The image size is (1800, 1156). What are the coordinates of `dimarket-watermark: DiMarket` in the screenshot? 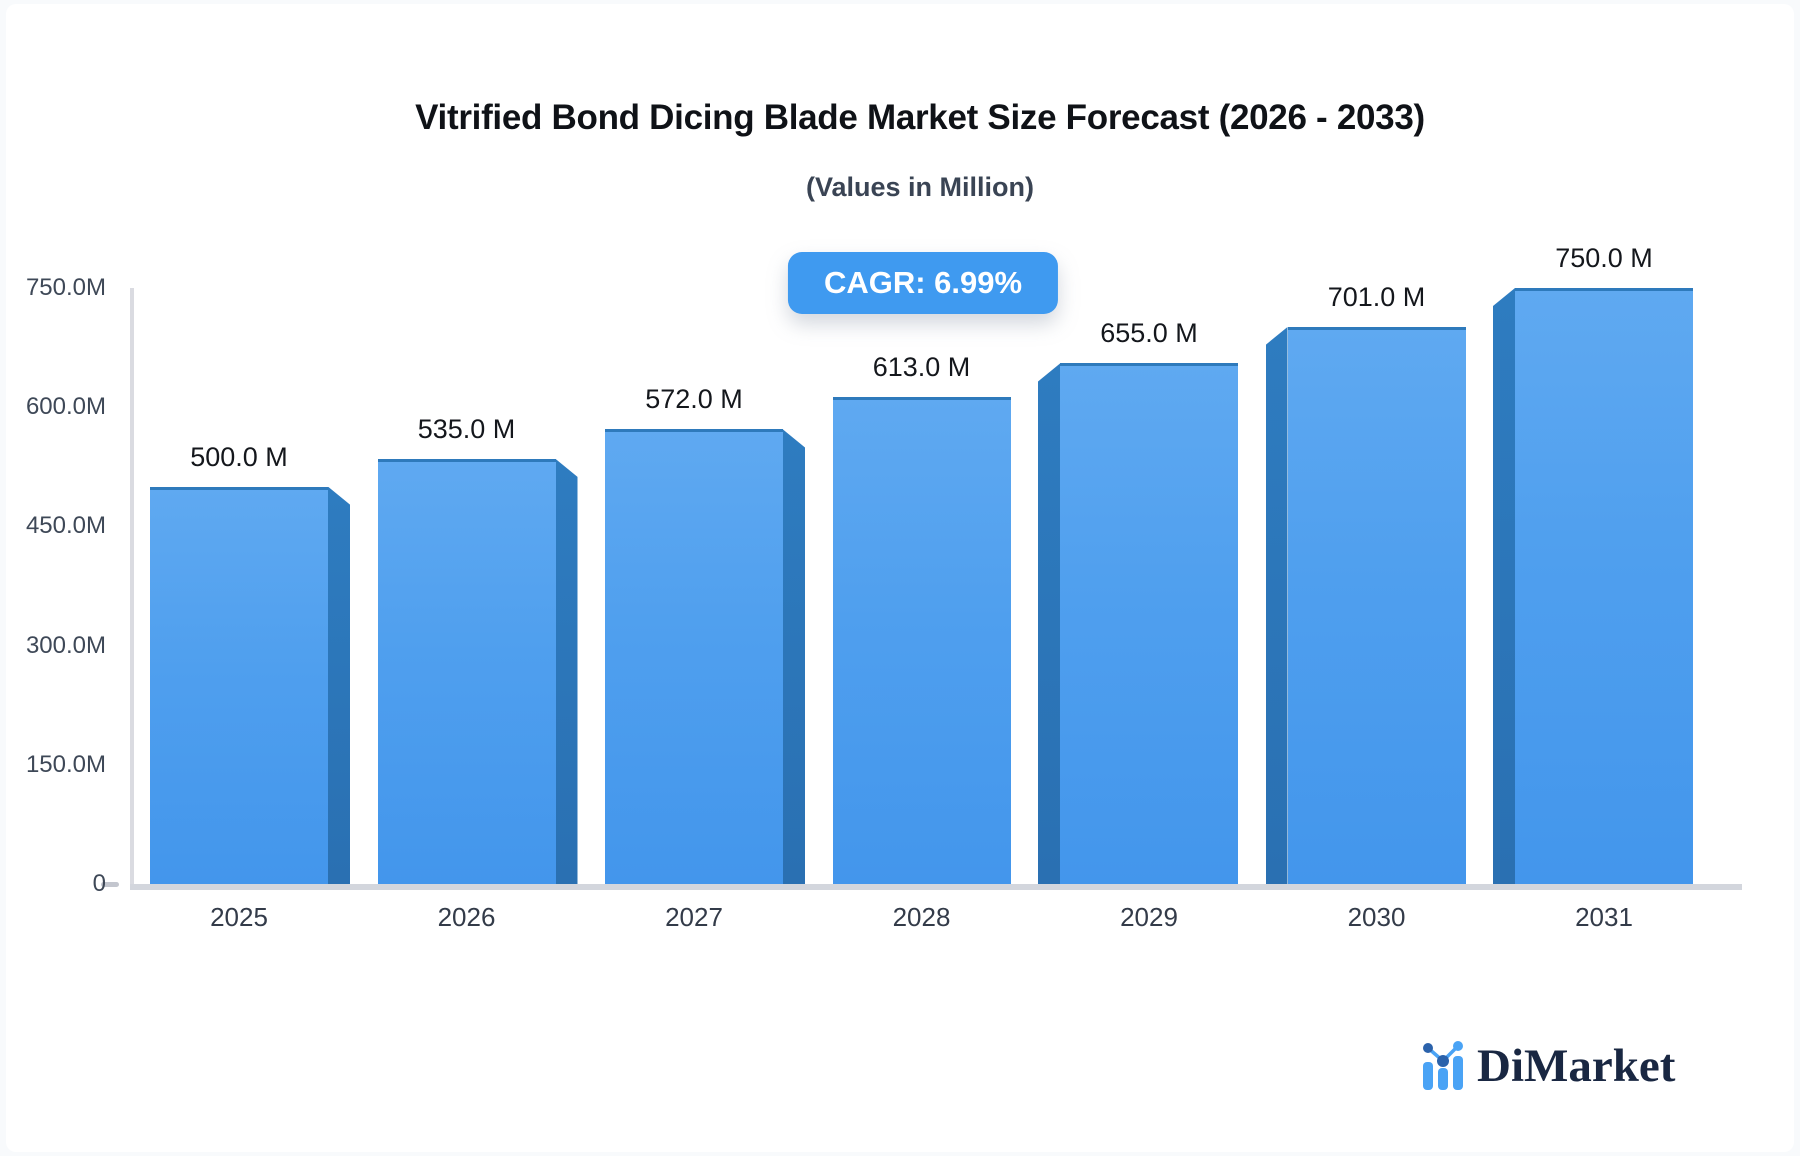 It's located at (1548, 1066).